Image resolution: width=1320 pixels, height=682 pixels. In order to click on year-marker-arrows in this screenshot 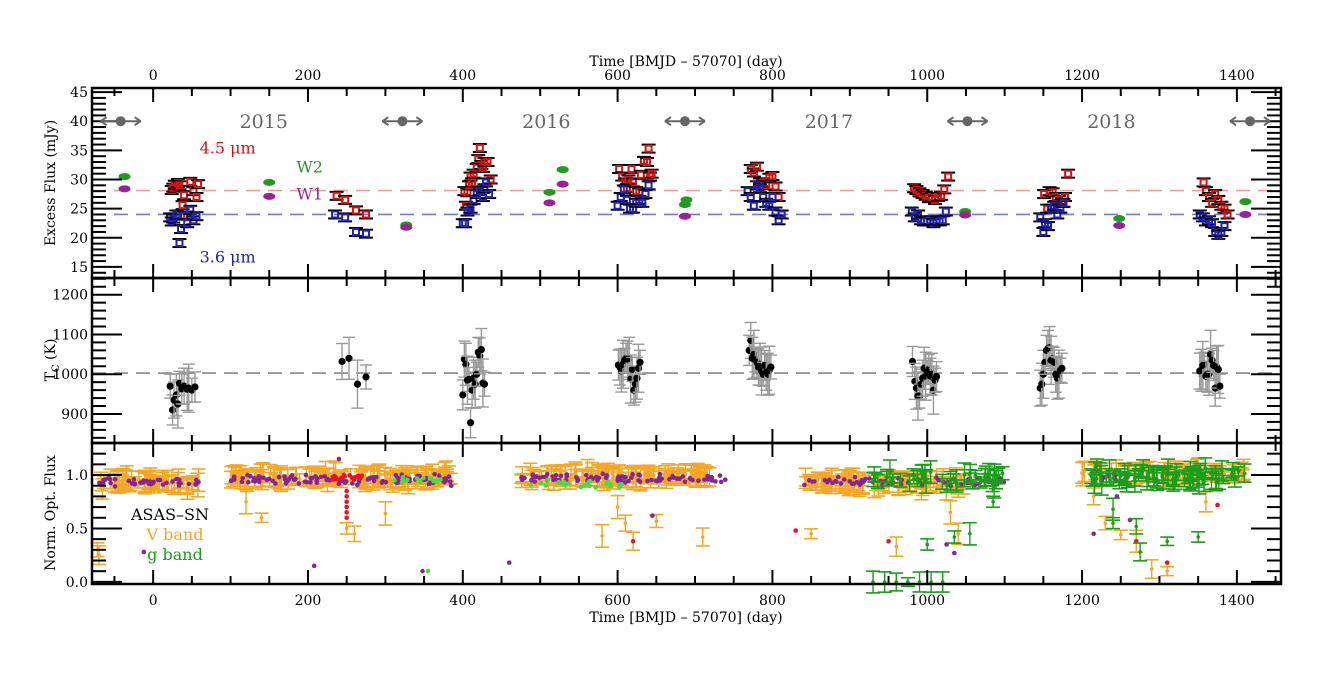, I will do `click(121, 121)`.